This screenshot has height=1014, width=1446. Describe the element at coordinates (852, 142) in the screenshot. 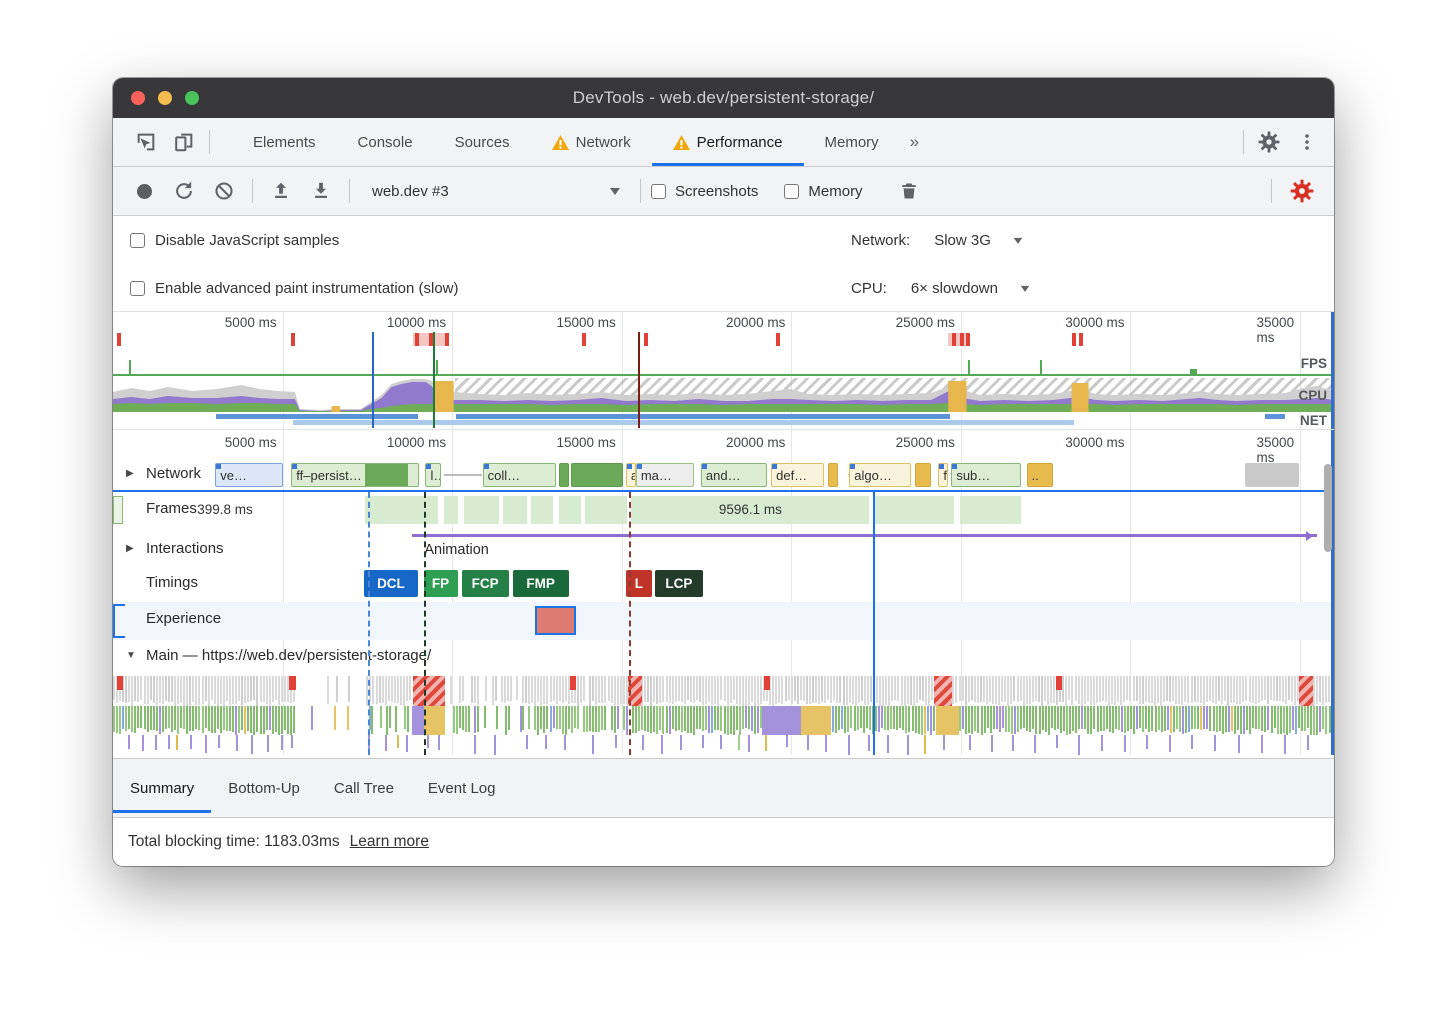

I see `tab-memory: Memory` at that location.